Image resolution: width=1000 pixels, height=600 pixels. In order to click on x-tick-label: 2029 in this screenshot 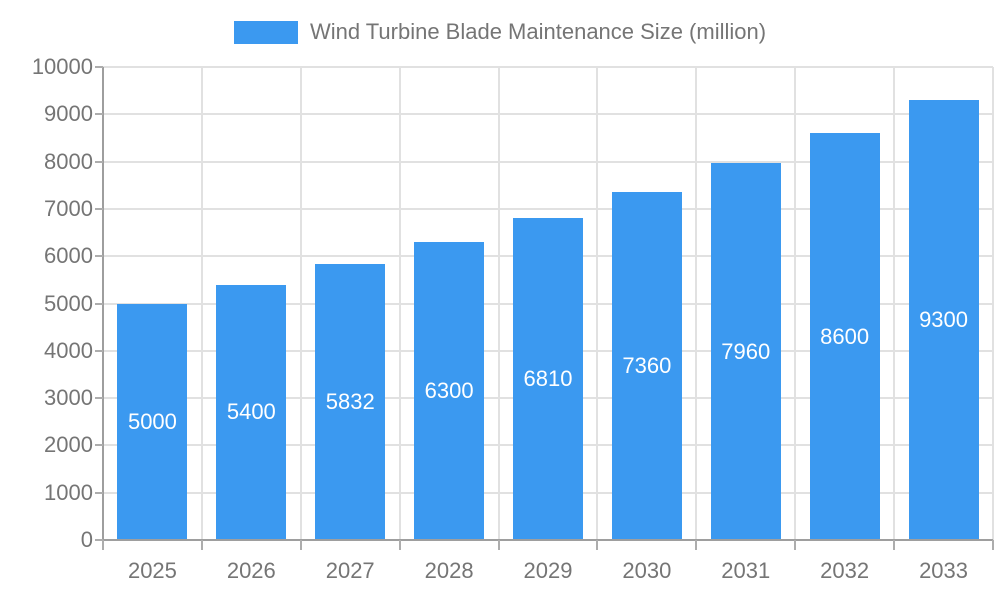, I will do `click(548, 570)`.